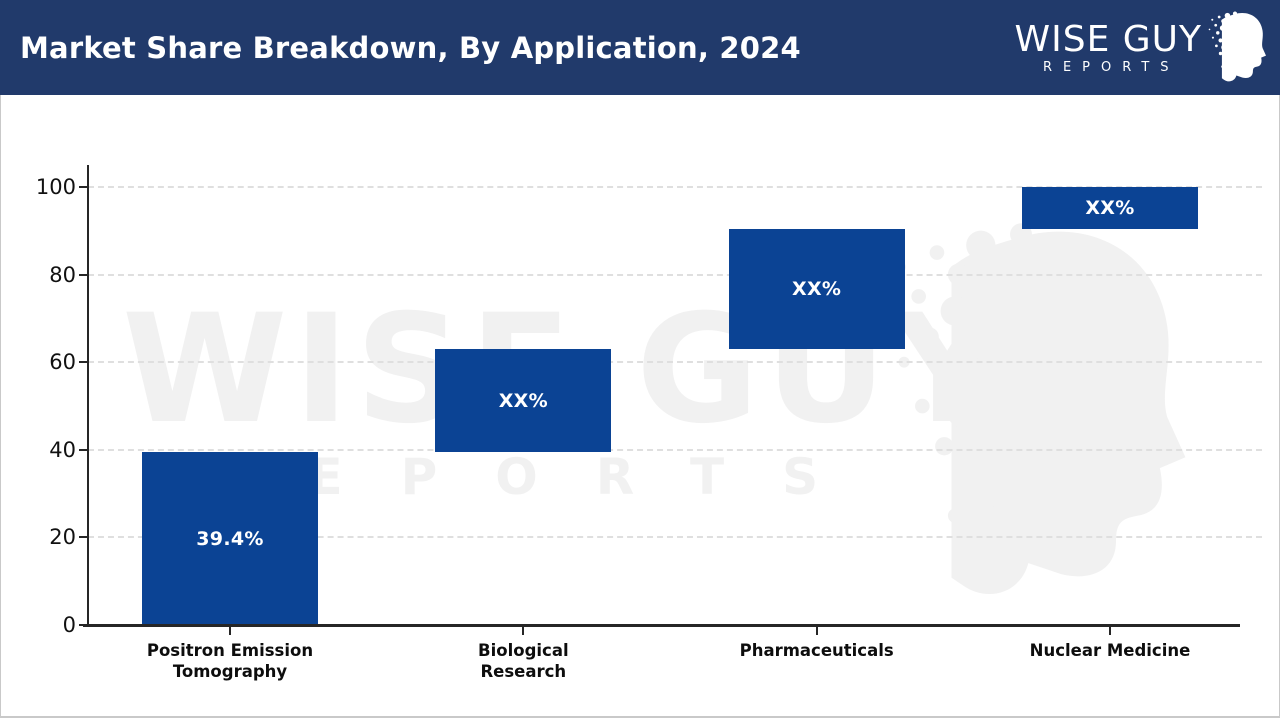 This screenshot has width=1280, height=720. What do you see at coordinates (230, 630) in the screenshot?
I see `x-tick-mark-positron-emission-tomography` at bounding box center [230, 630].